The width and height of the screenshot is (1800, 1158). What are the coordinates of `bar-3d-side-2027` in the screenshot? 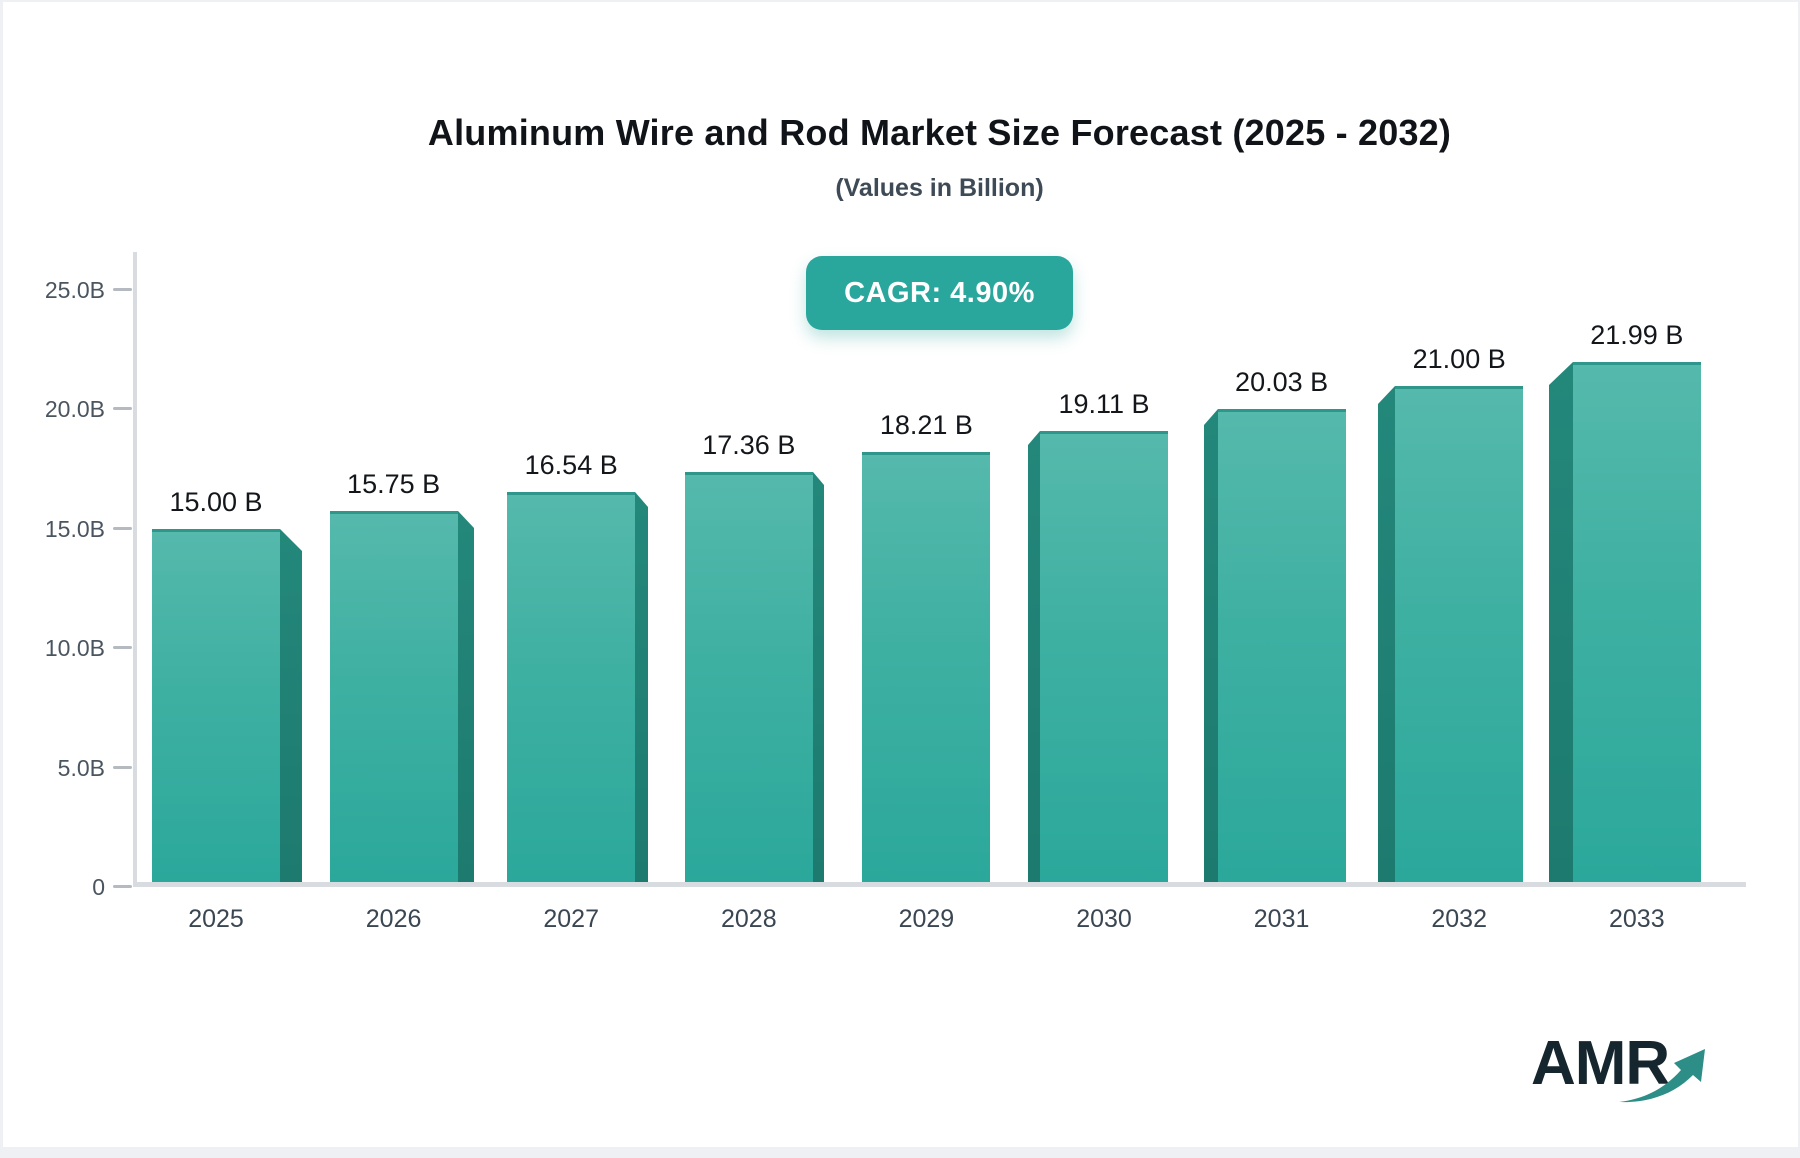 It's located at (641, 687).